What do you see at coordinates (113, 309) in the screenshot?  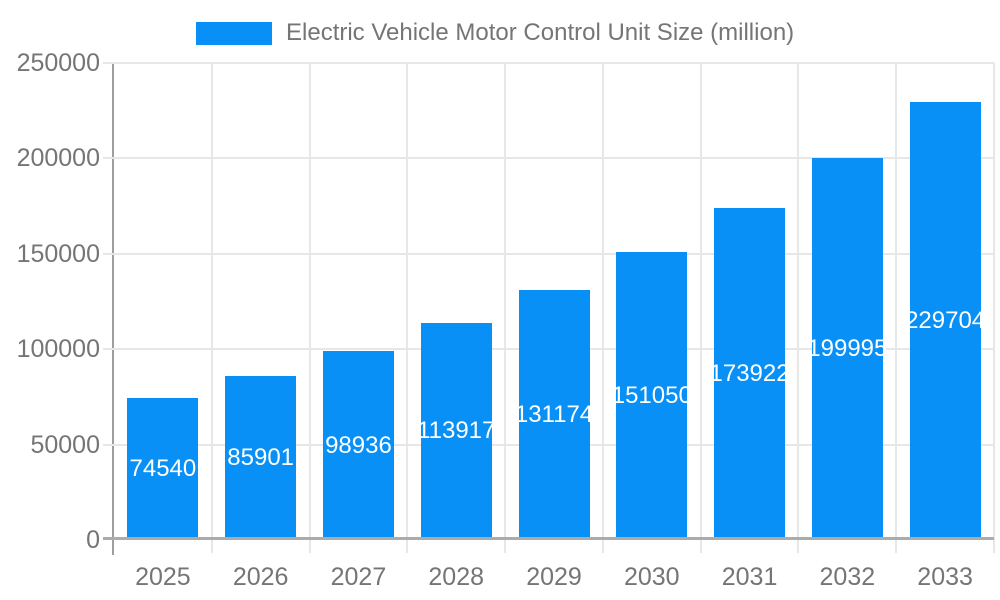 I see `y-axis-line` at bounding box center [113, 309].